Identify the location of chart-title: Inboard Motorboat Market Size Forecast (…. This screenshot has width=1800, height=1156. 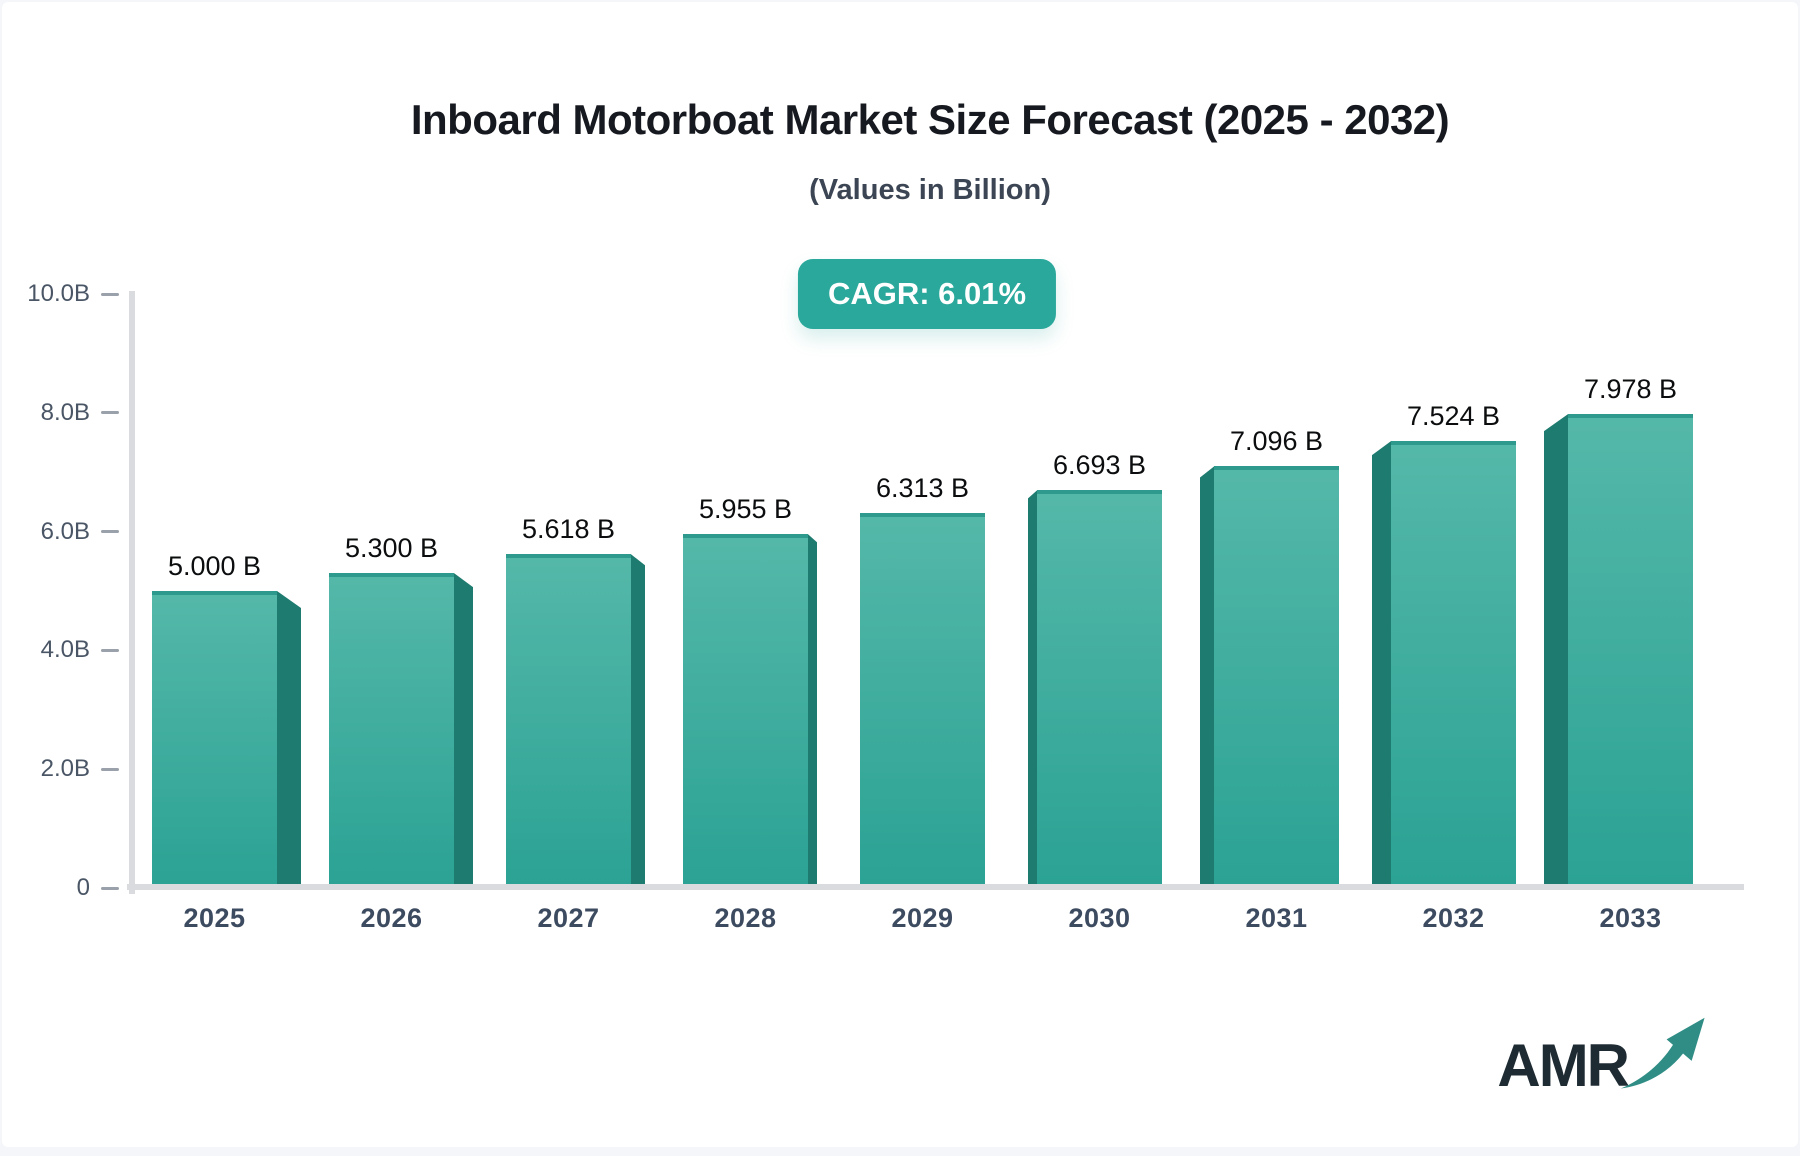
(930, 119).